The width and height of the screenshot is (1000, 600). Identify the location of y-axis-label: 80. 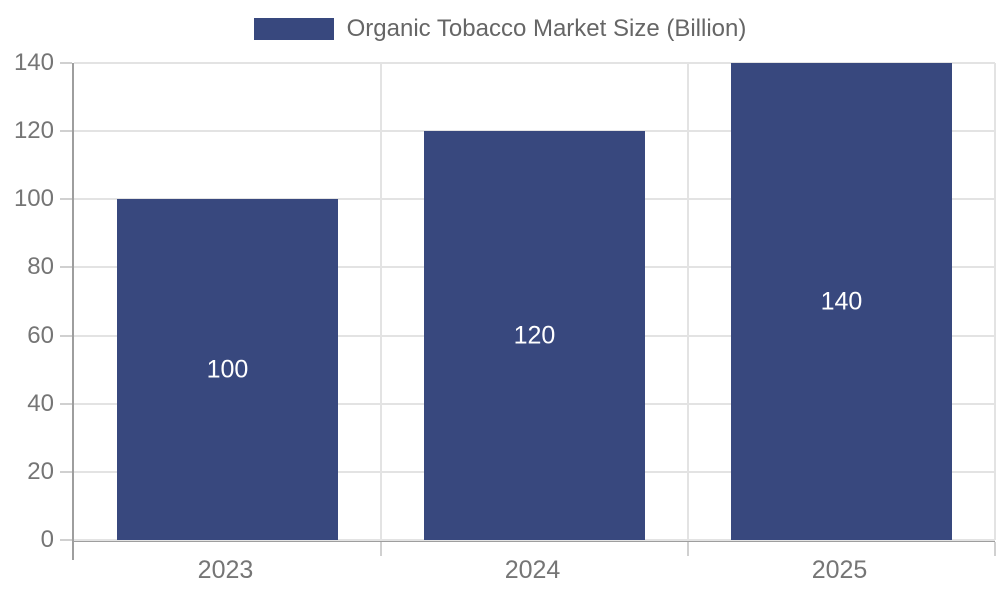
(40, 267).